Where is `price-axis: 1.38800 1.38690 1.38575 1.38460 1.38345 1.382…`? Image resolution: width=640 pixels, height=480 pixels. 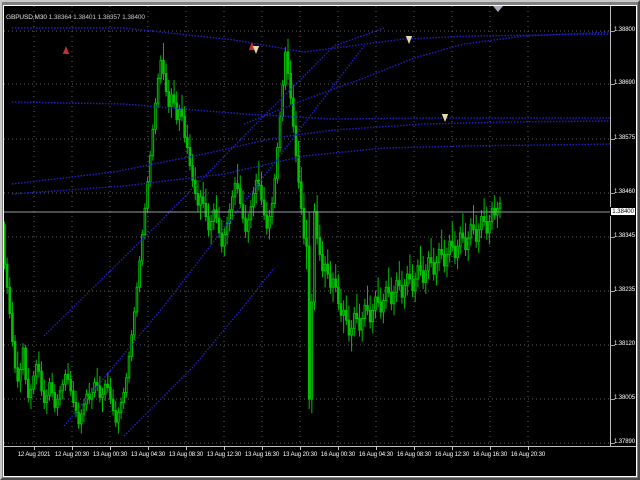
price-axis: 1.38800 1.38690 1.38575 1.38460 1.38345 1.382… is located at coordinates (623, 226).